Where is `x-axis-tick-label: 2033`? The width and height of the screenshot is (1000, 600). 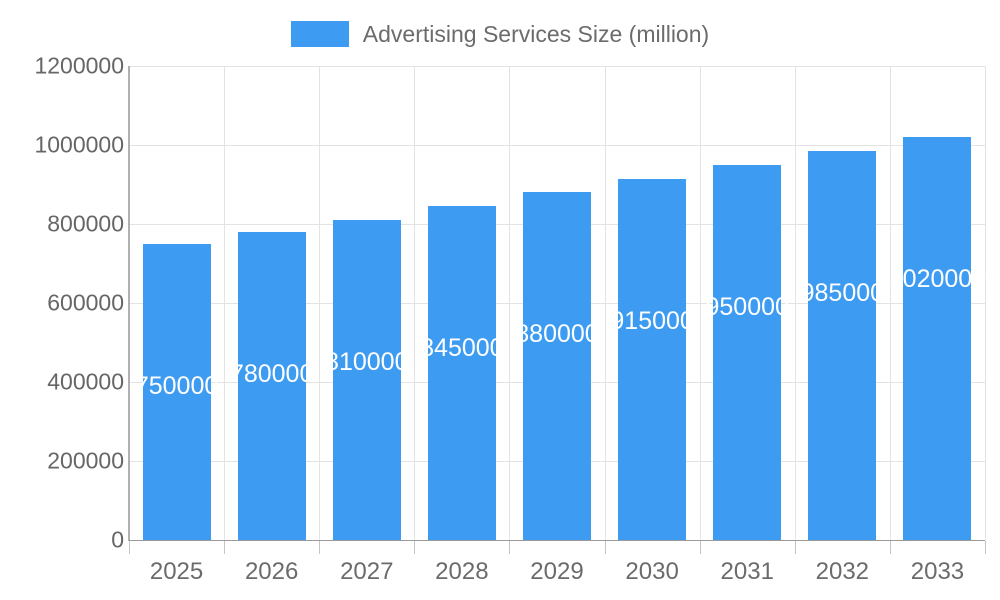
x-axis-tick-label: 2033 is located at coordinates (937, 571).